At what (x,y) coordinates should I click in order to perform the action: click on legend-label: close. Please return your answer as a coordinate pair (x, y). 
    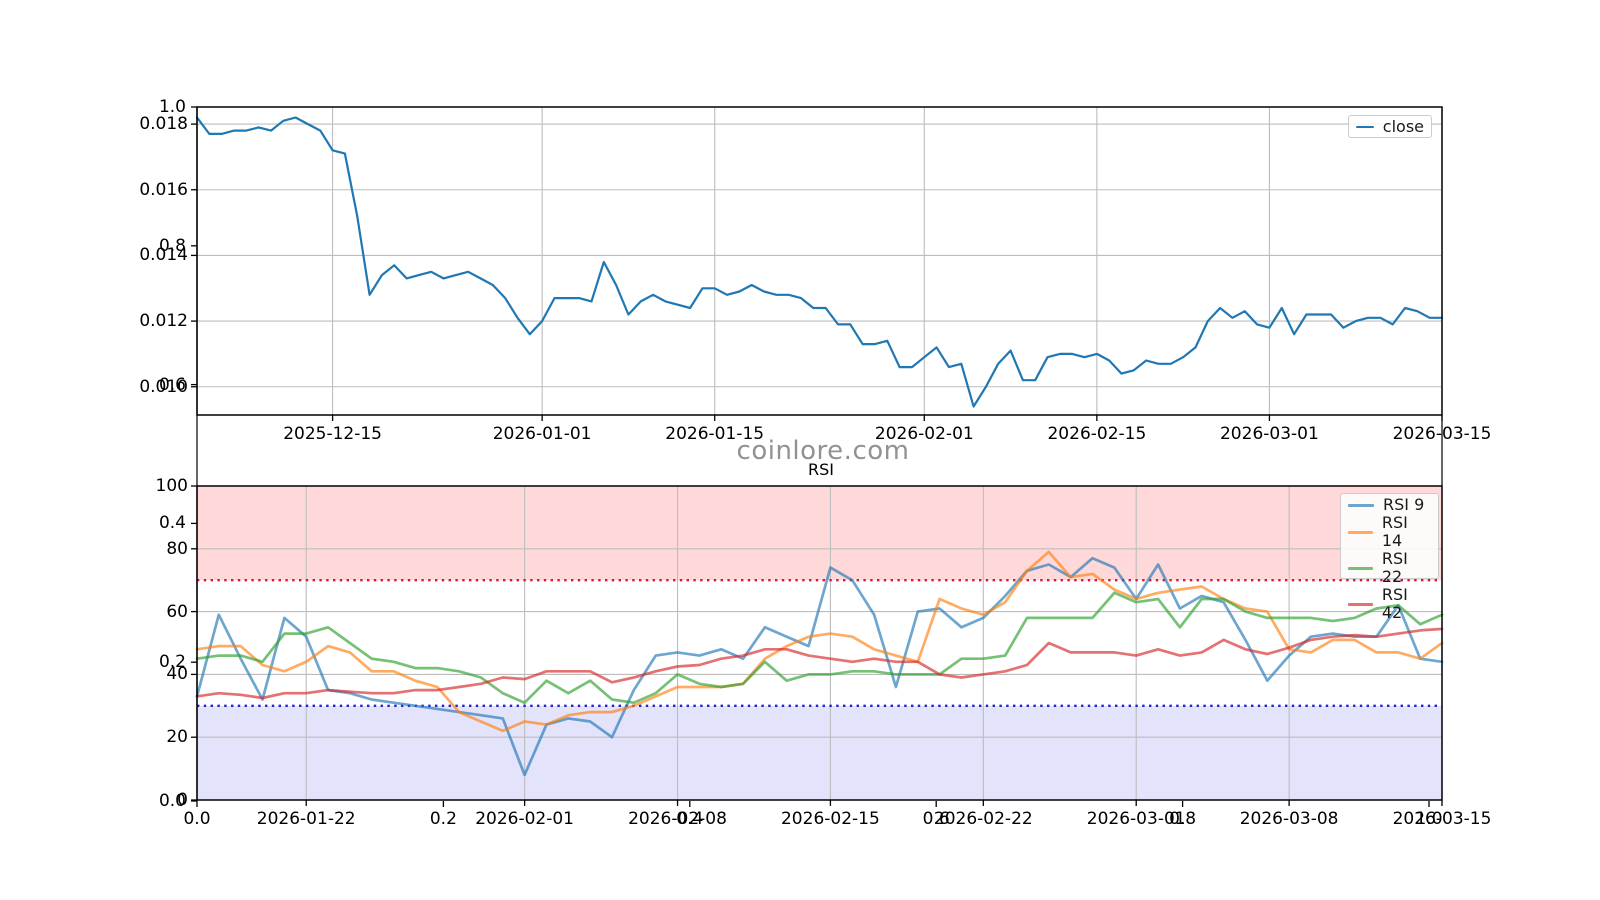
    Looking at the image, I should click on (1403, 126).